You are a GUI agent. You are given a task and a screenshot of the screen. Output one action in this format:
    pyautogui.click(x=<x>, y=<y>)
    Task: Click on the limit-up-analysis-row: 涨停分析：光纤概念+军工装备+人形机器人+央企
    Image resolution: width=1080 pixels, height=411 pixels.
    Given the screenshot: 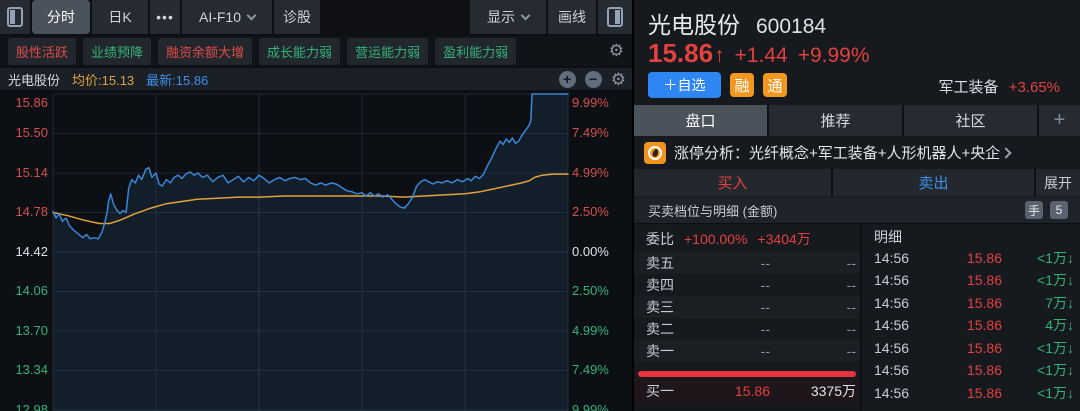 What is the action you would take?
    pyautogui.click(x=857, y=152)
    